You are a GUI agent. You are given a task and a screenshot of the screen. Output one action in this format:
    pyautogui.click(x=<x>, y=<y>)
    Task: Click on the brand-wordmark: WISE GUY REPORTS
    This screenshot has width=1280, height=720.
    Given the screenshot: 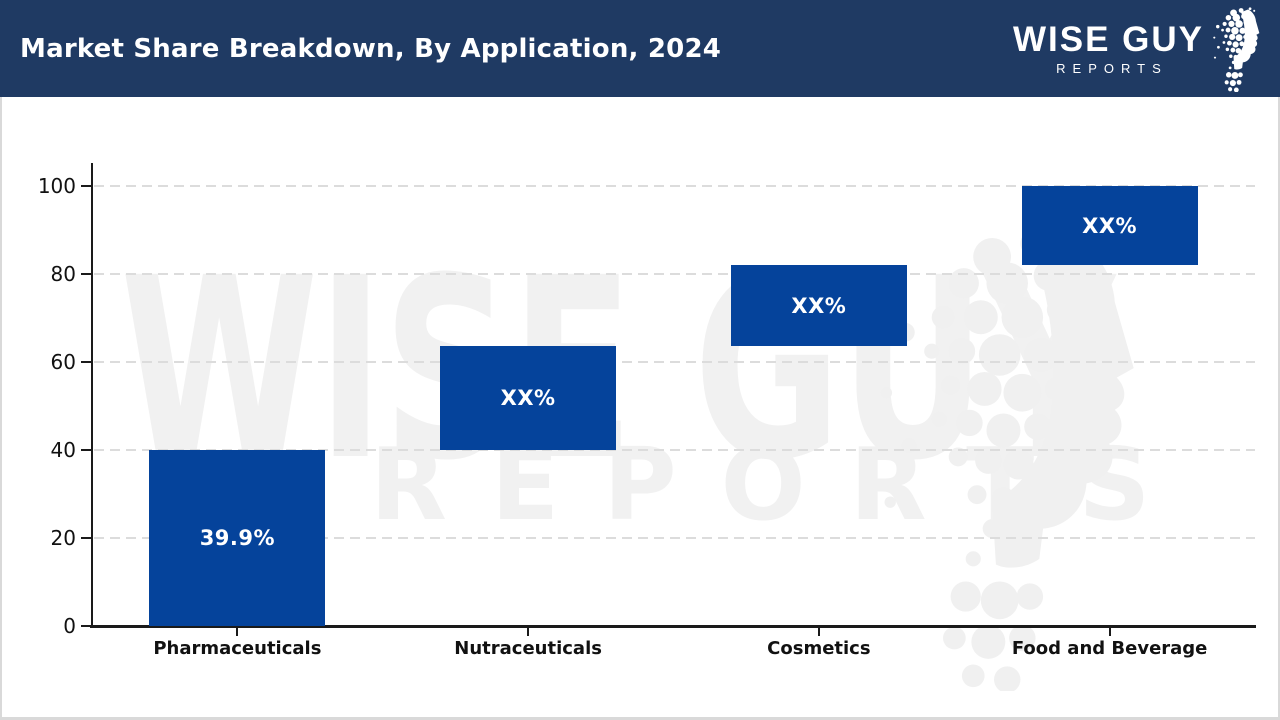 What is the action you would take?
    pyautogui.click(x=1108, y=48)
    